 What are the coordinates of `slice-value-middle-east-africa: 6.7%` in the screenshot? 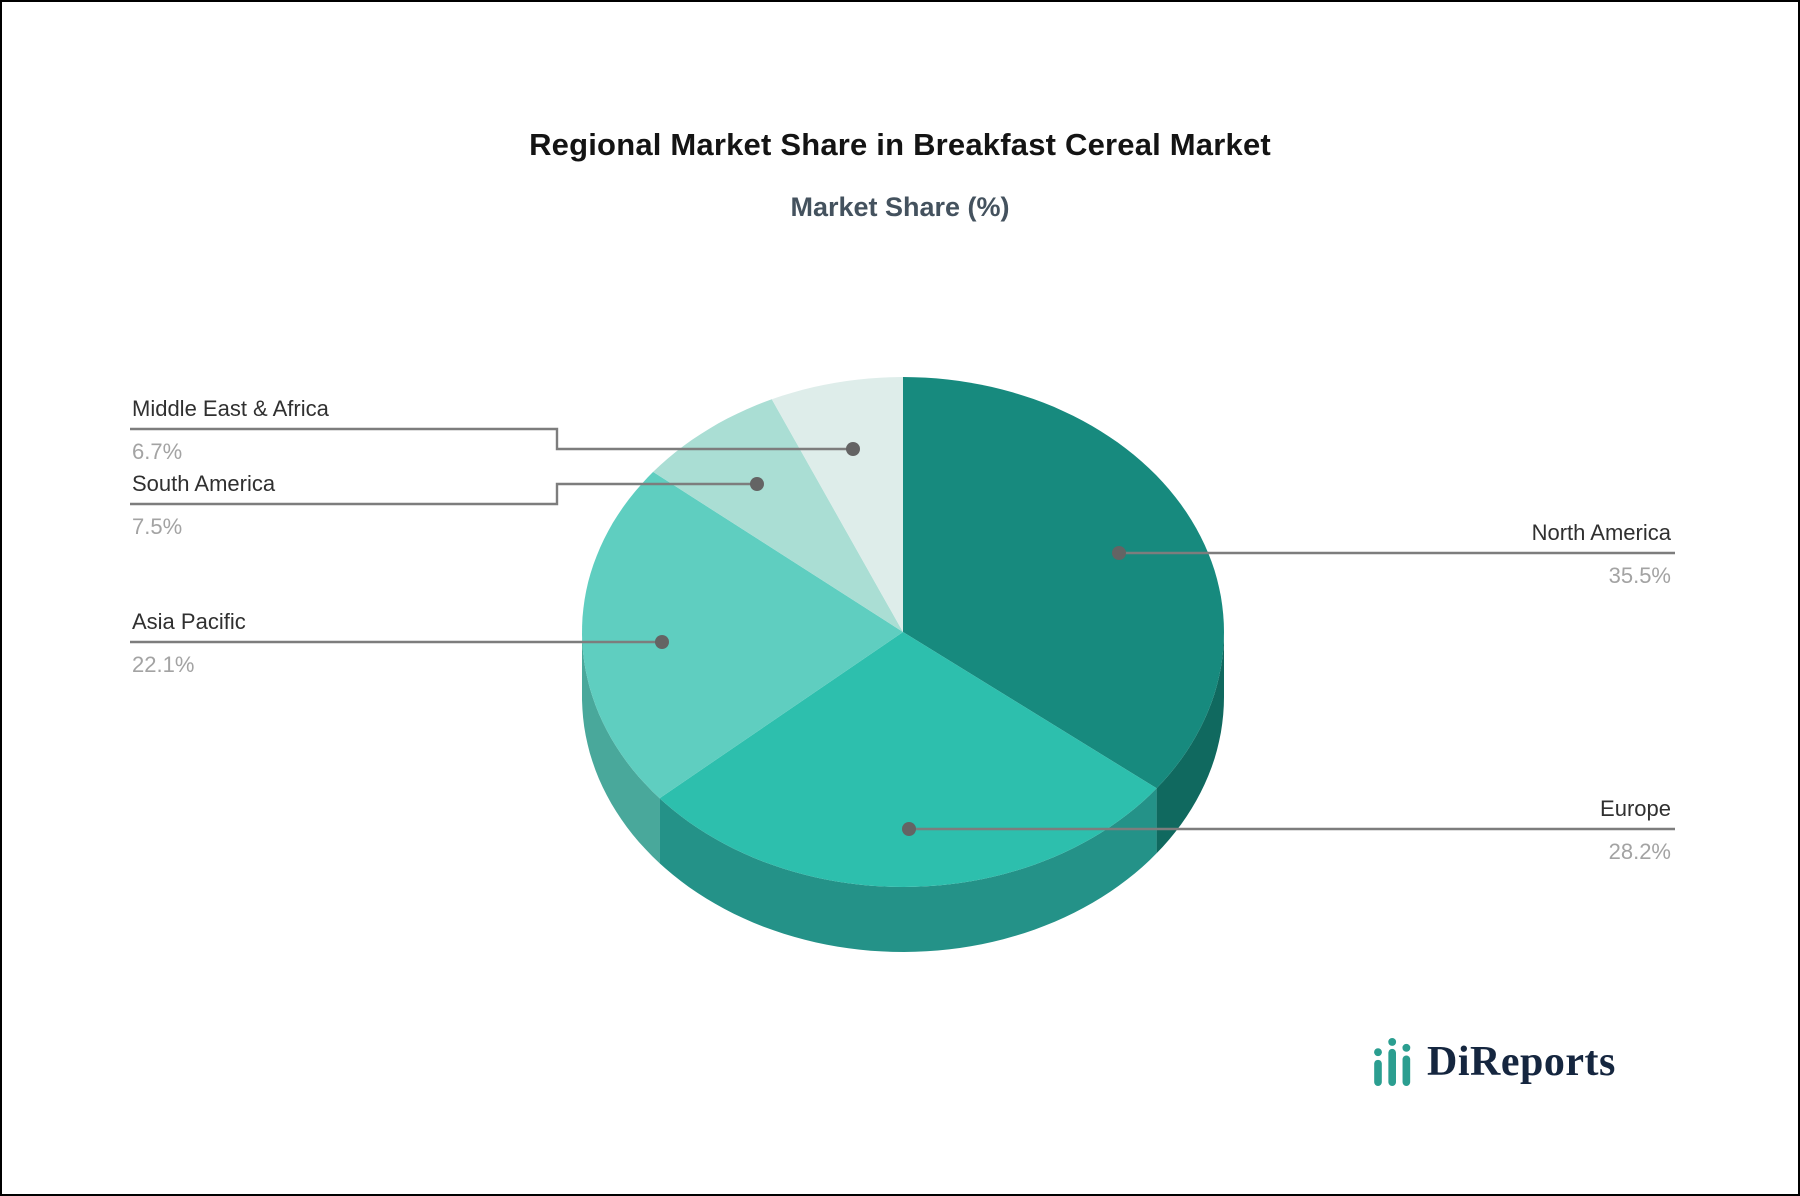 It's located at (157, 451).